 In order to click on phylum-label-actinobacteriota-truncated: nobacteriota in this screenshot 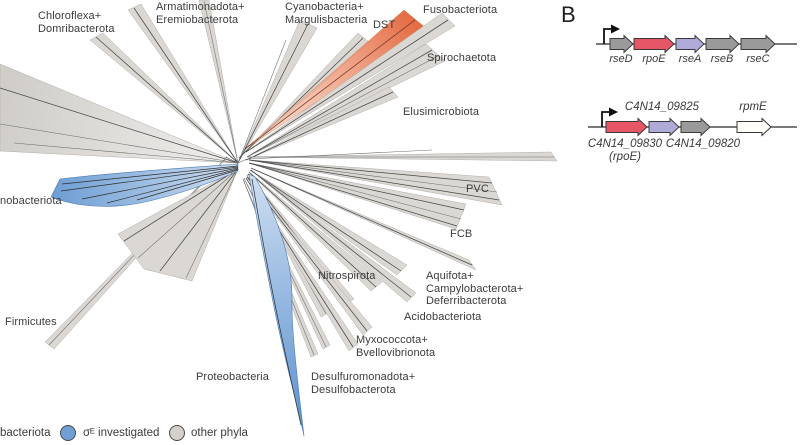, I will do `click(31, 201)`.